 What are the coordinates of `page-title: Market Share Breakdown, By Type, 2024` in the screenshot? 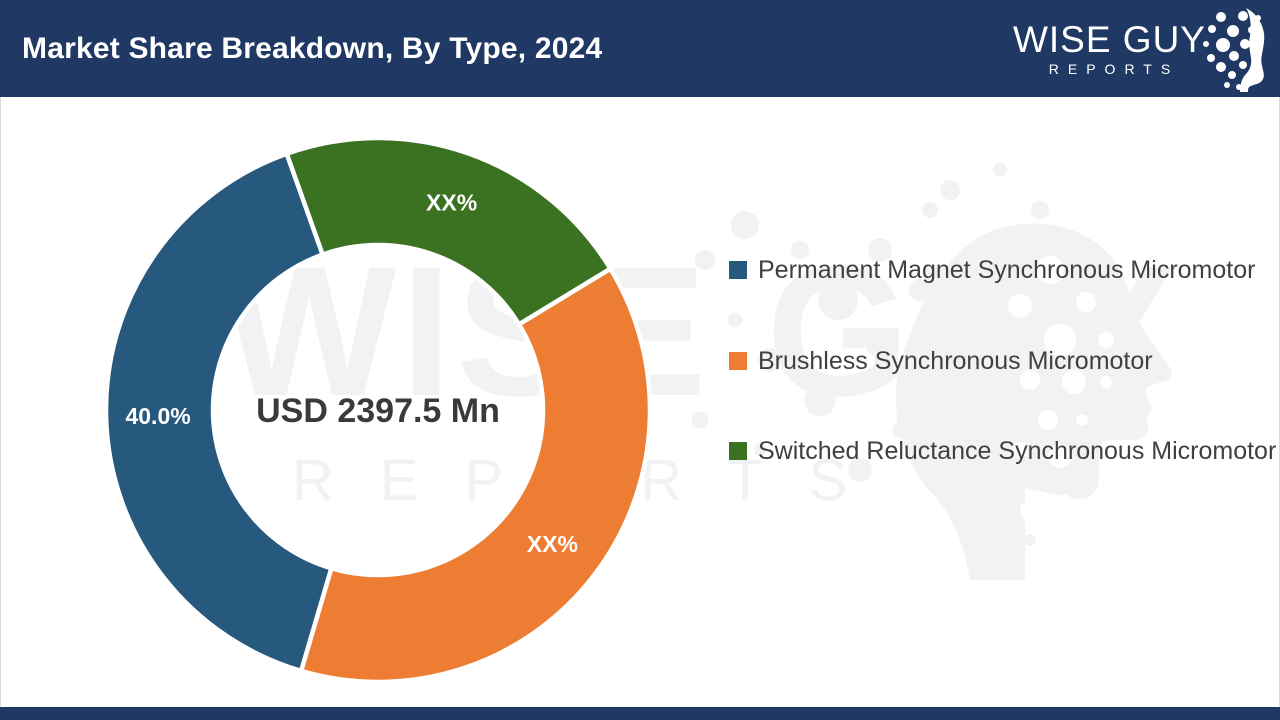 It's located at (312, 48).